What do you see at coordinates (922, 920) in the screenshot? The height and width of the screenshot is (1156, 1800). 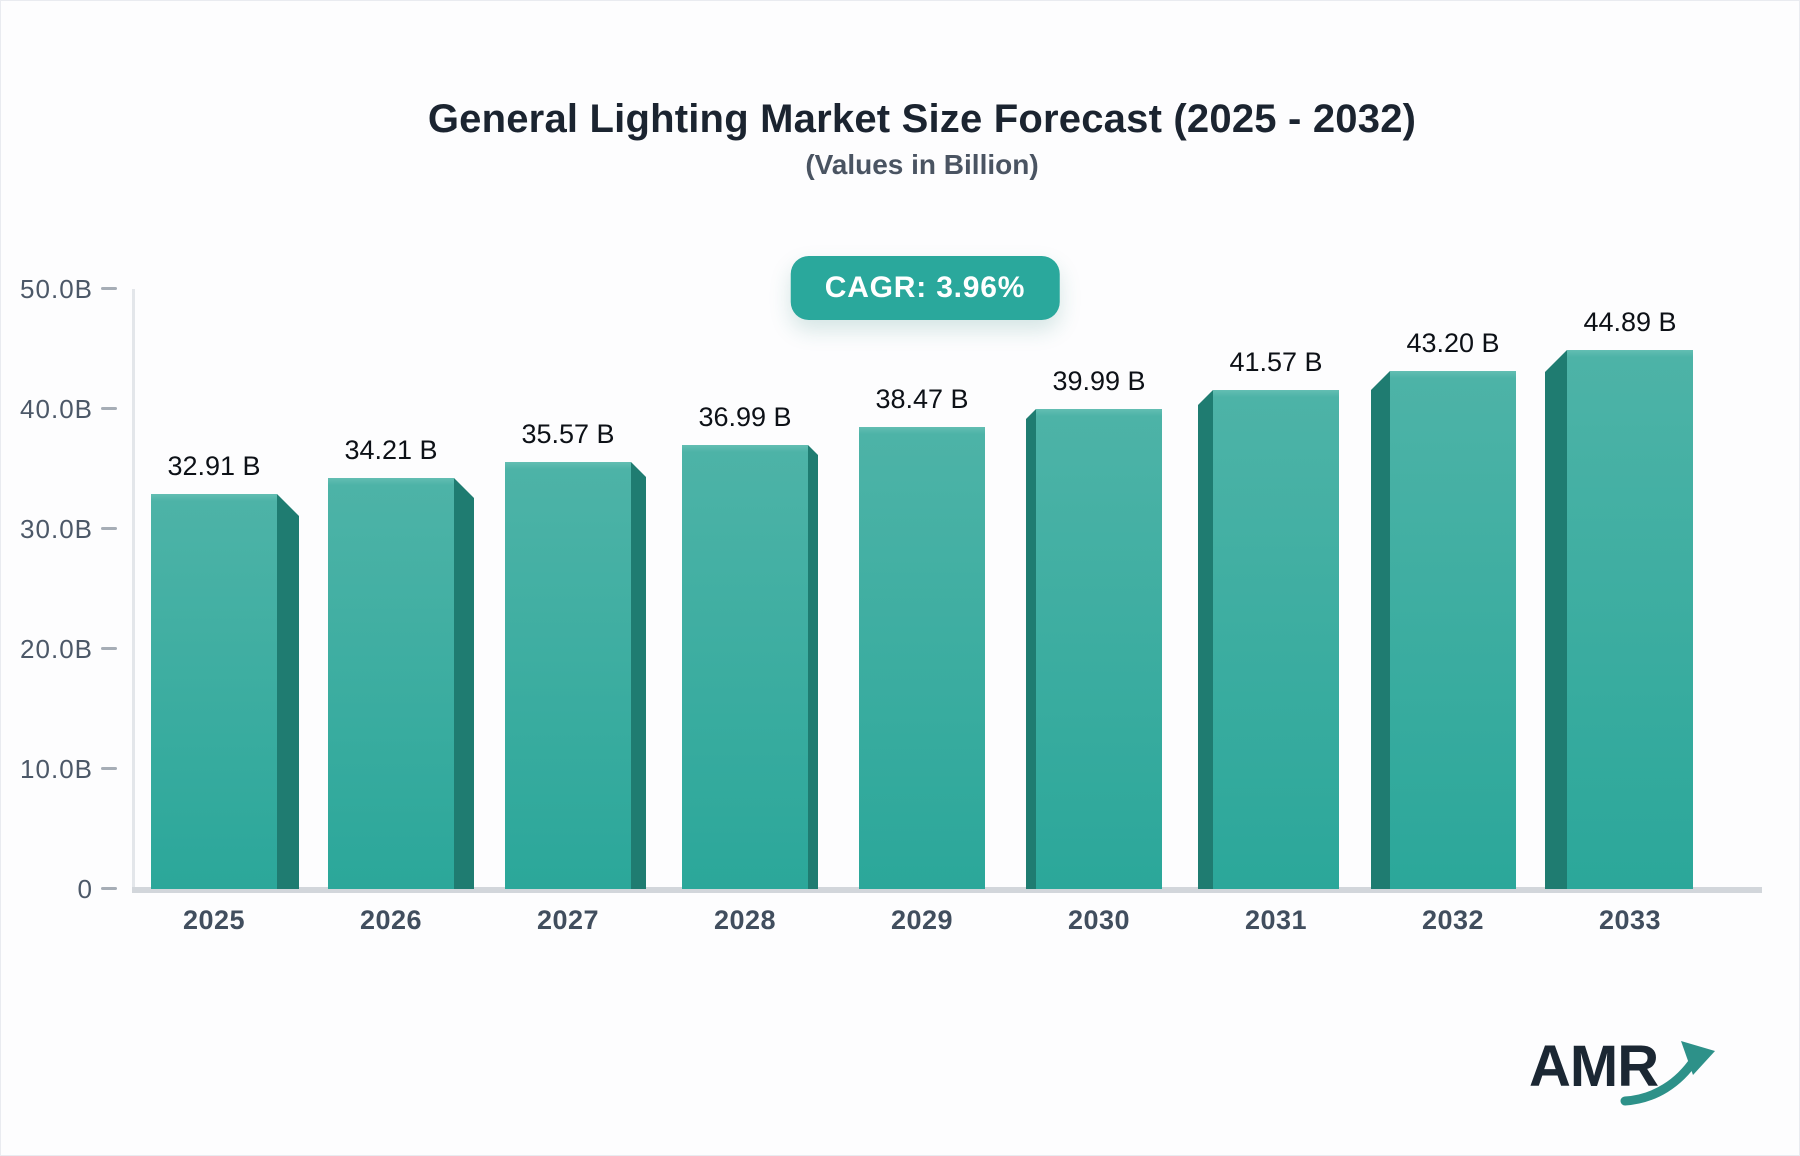 I see `x-tick-label: 2029` at bounding box center [922, 920].